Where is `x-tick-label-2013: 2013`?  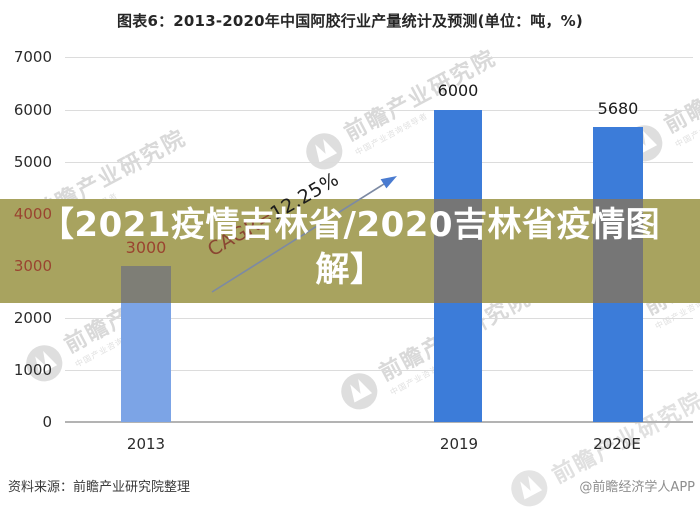
x-tick-label-2013: 2013 is located at coordinates (146, 444).